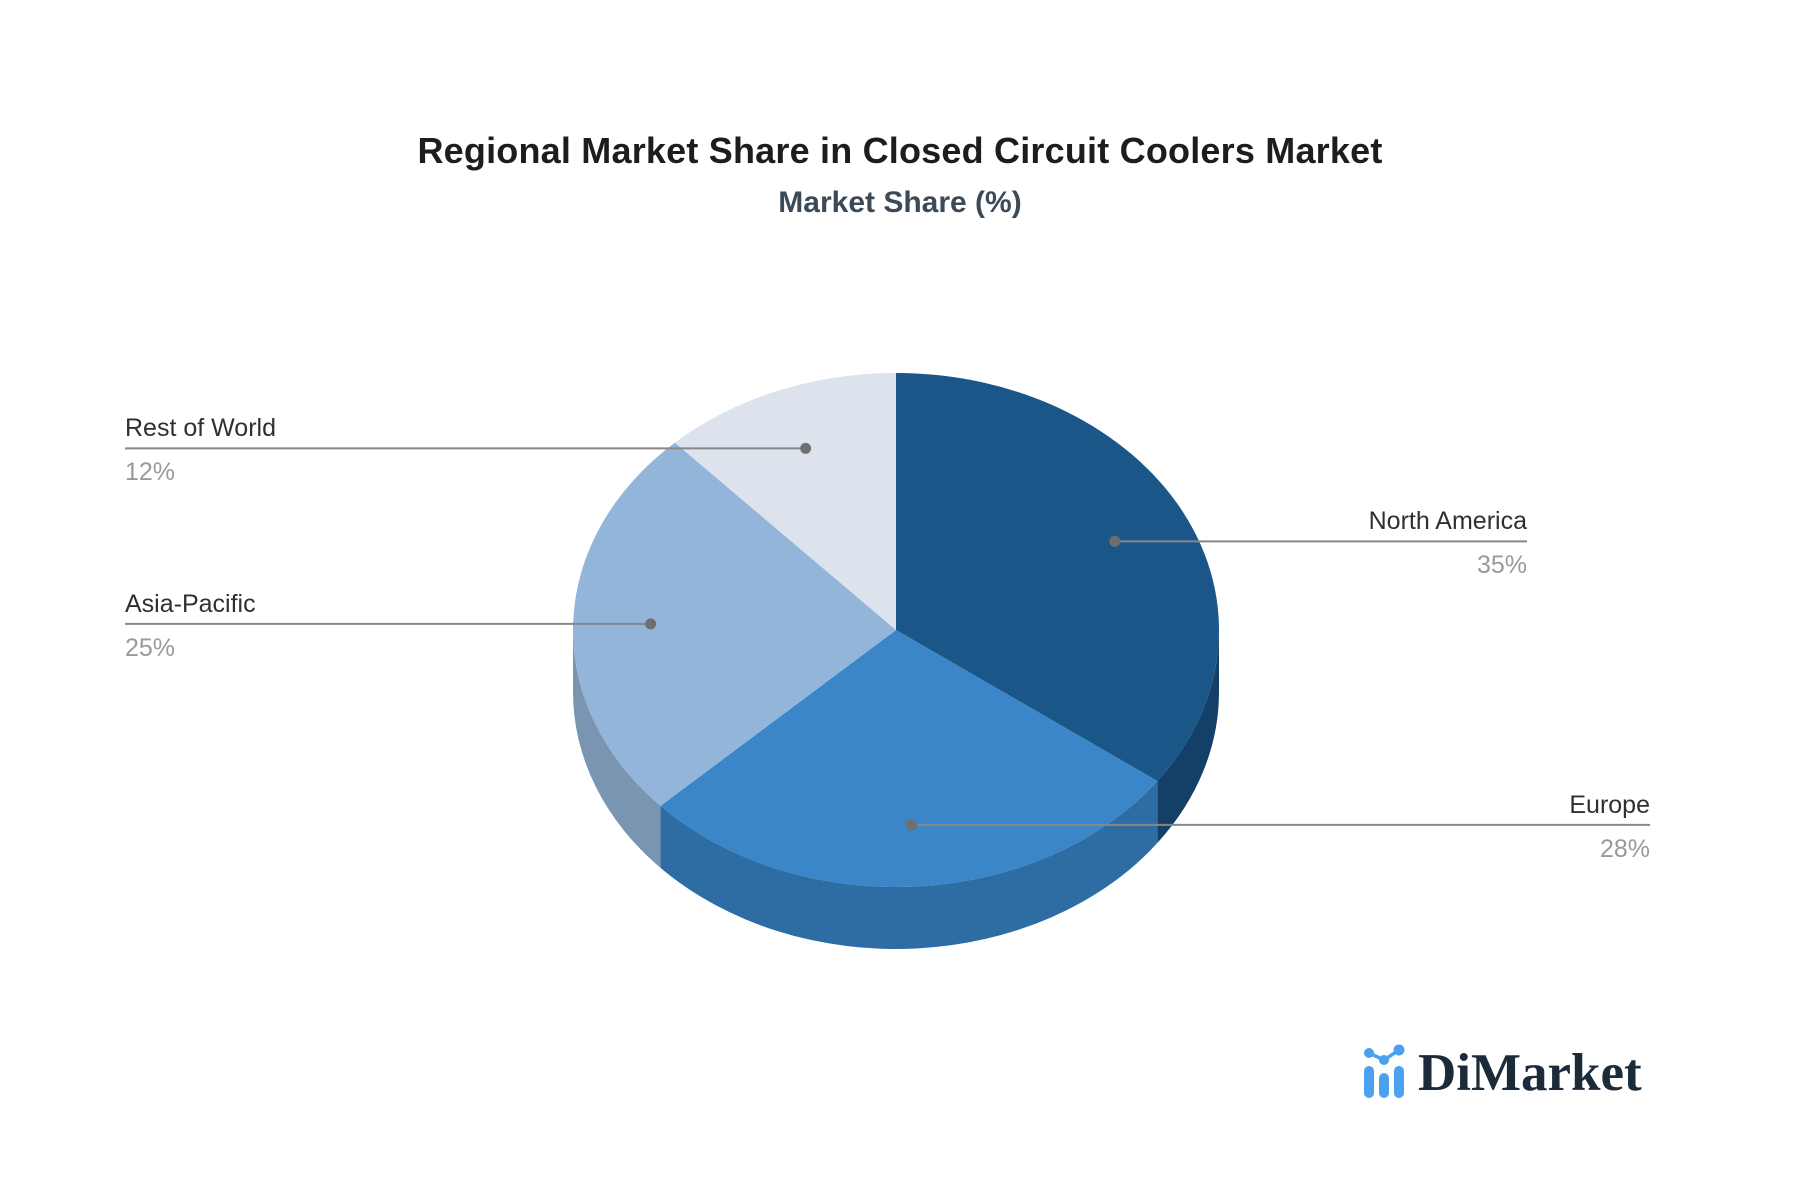 Image resolution: width=1800 pixels, height=1196 pixels. What do you see at coordinates (1609, 804) in the screenshot?
I see `slice-name: Europe` at bounding box center [1609, 804].